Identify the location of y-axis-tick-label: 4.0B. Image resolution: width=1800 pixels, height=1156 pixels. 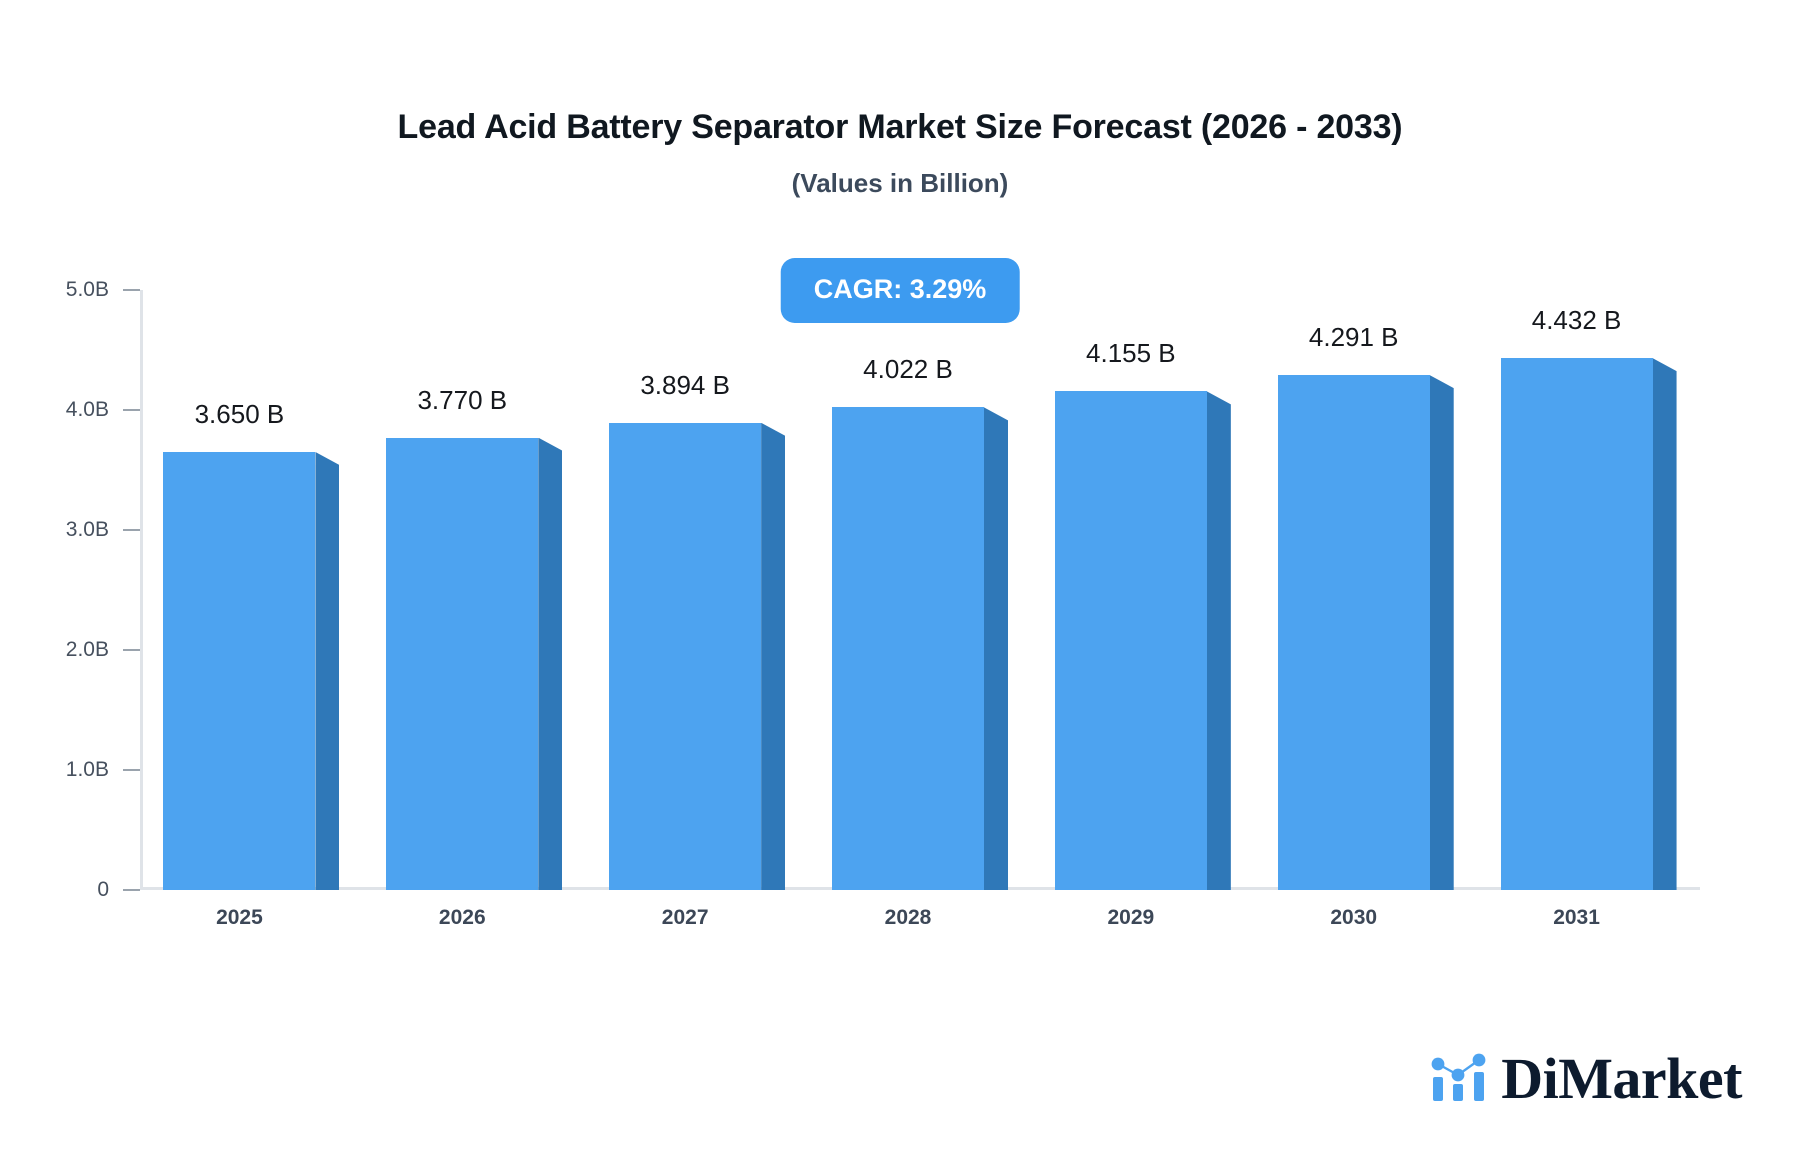
(87, 409).